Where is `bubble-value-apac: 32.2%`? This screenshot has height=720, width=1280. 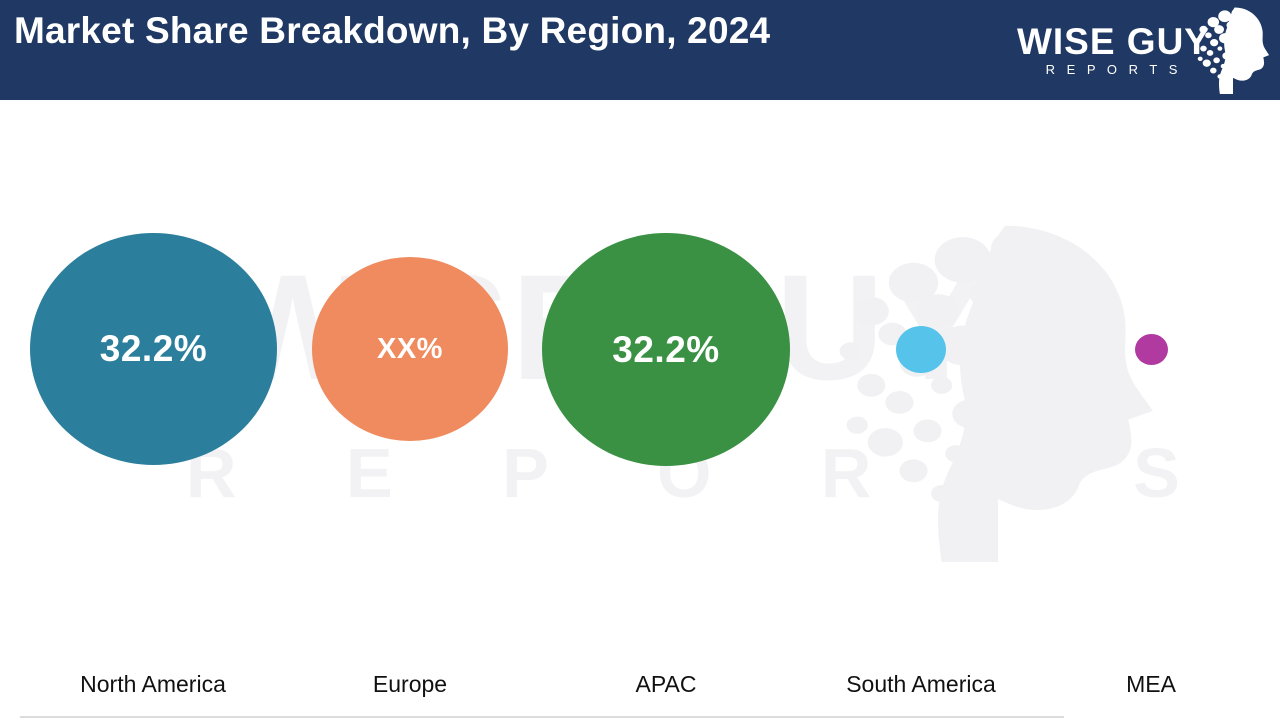
bubble-value-apac: 32.2% is located at coordinates (666, 349).